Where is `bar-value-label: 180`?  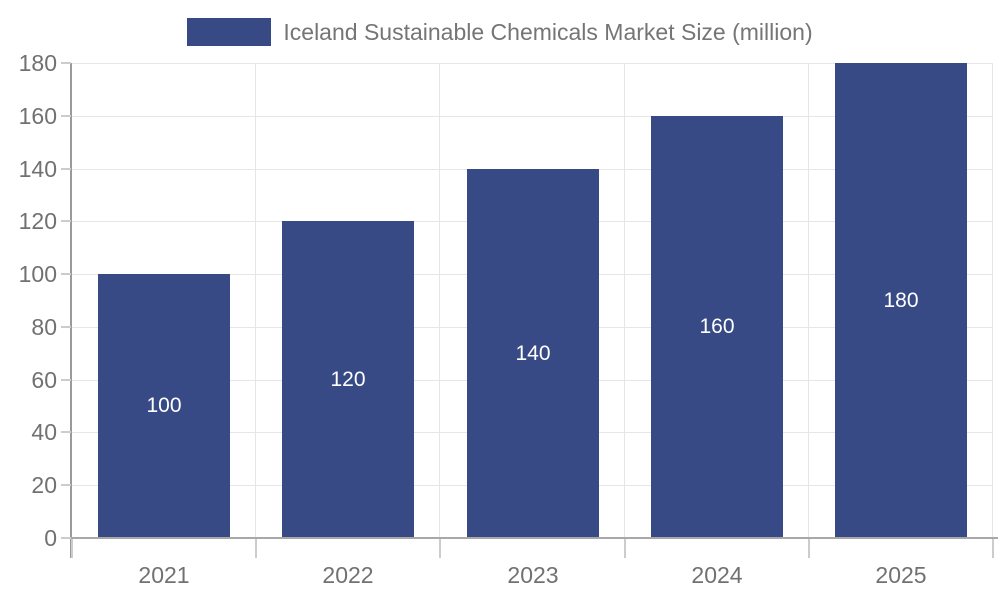 bar-value-label: 180 is located at coordinates (901, 300).